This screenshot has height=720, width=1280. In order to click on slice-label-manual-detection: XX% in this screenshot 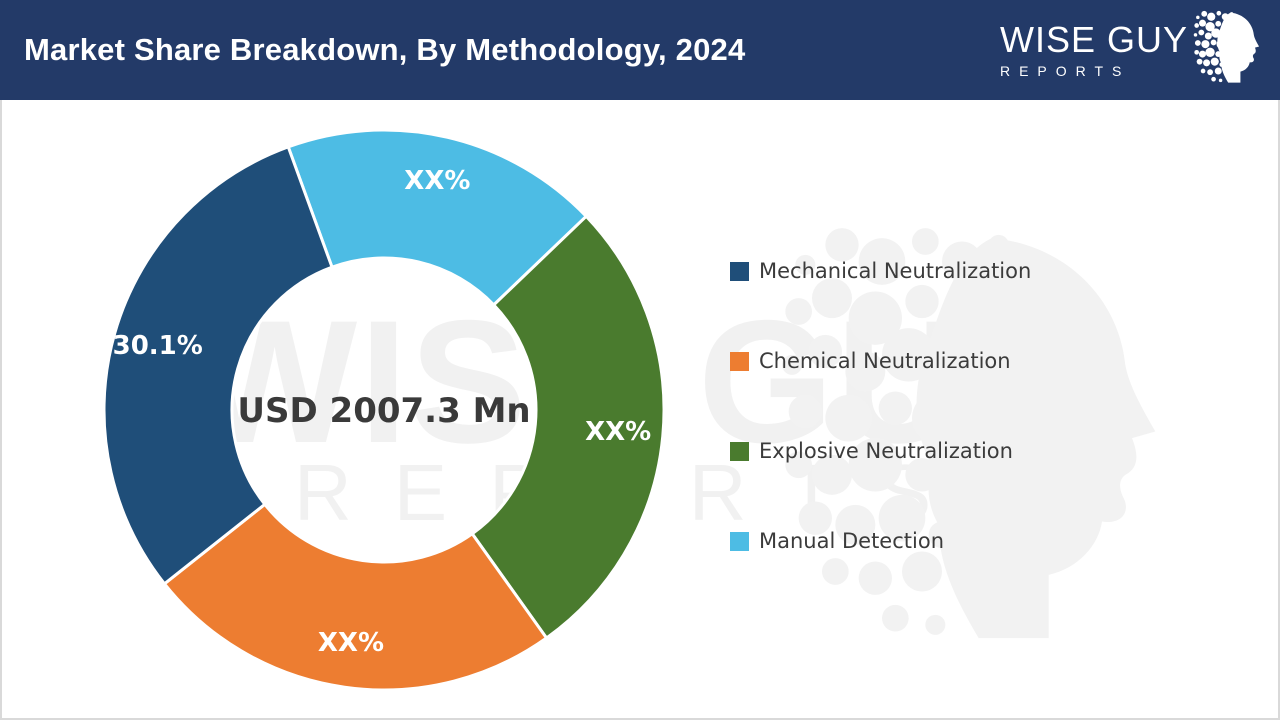, I will do `click(437, 181)`.